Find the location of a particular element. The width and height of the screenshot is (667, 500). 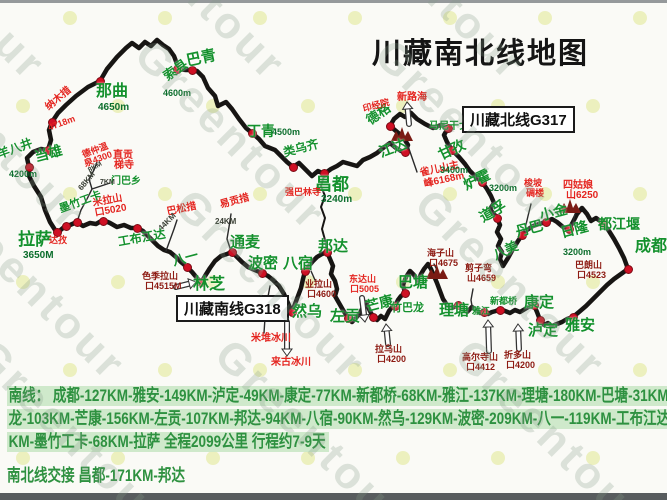

mountain-peak-icon is located at coordinates (402, 134).